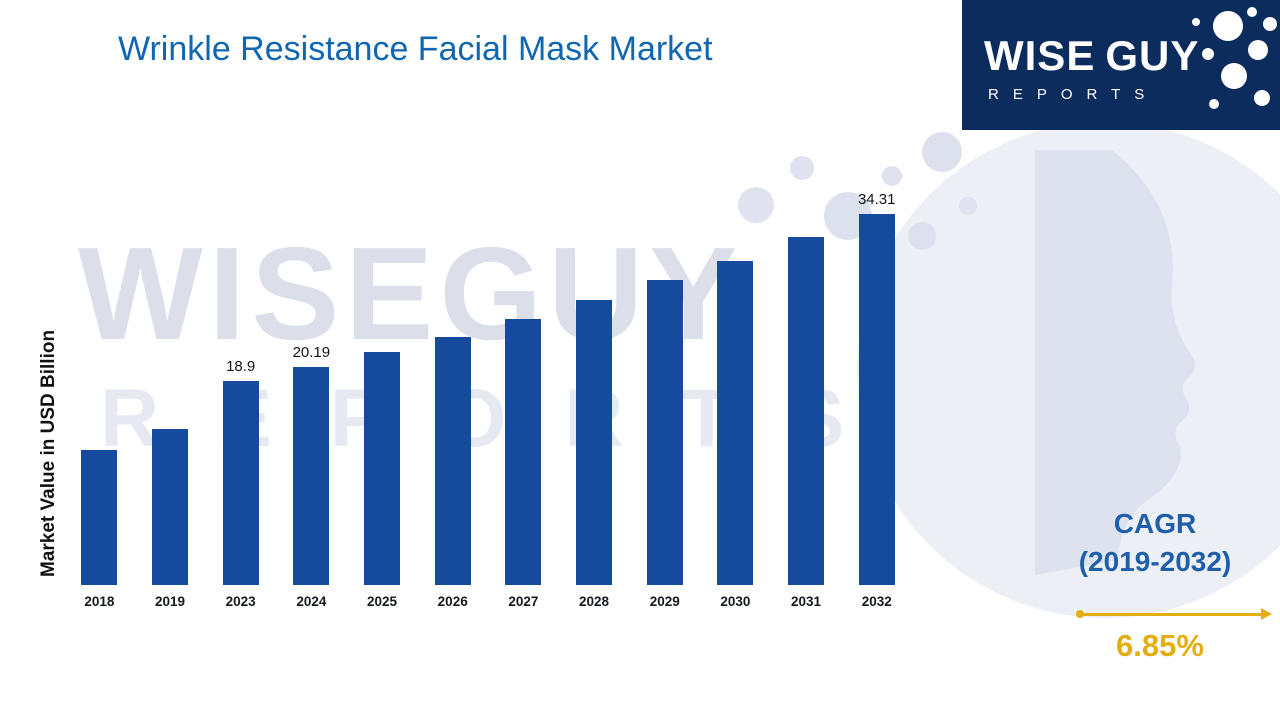 This screenshot has height=720, width=1280. What do you see at coordinates (523, 452) in the screenshot?
I see `bar-2027` at bounding box center [523, 452].